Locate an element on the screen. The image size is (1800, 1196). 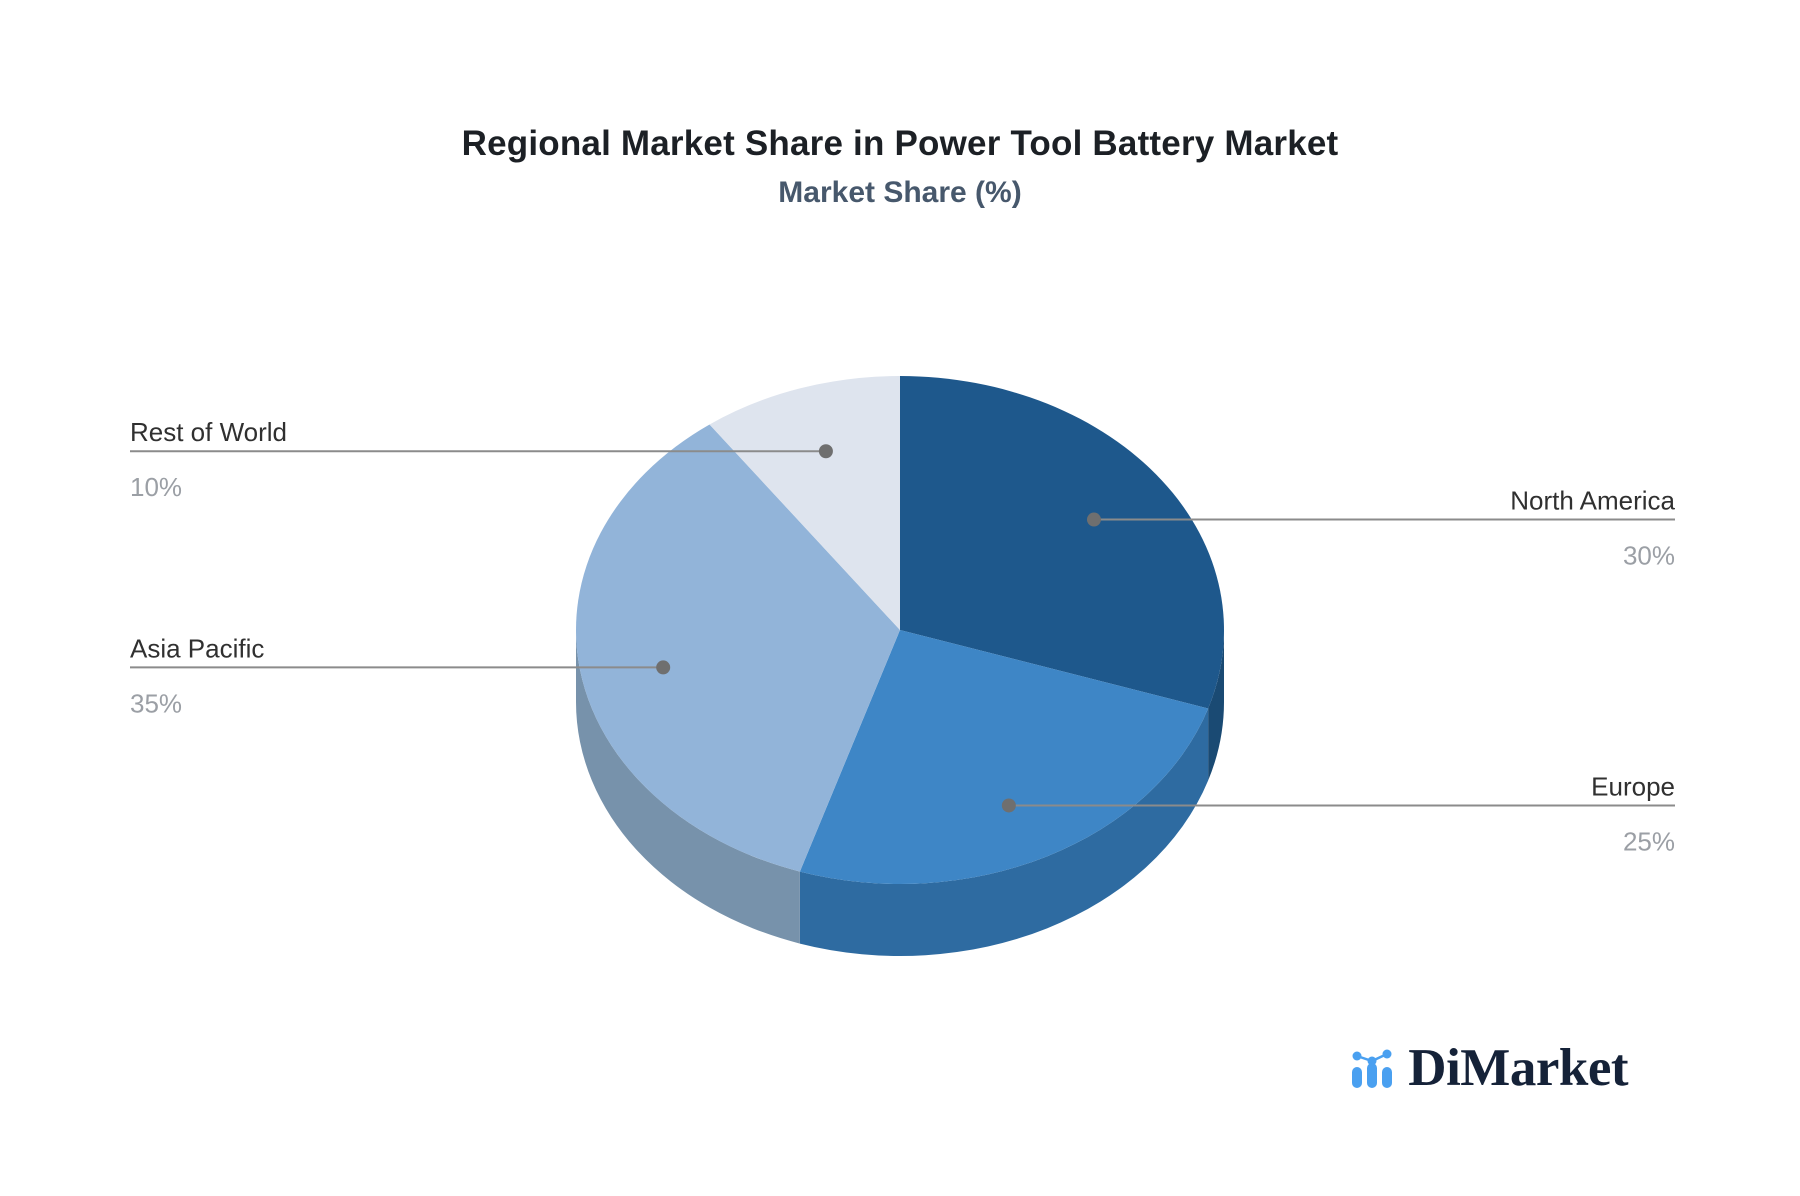
pie-slice-side-north-america is located at coordinates (1216, 705).